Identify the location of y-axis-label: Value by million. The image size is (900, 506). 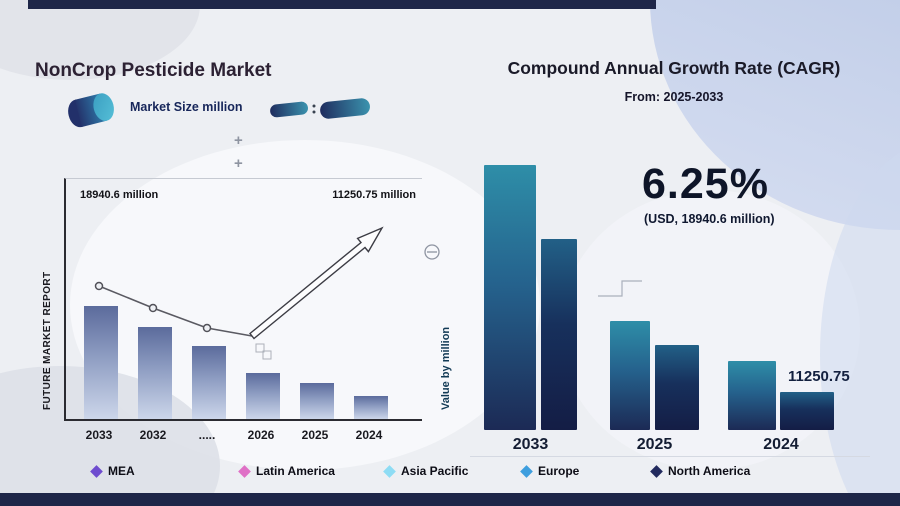
(446, 368).